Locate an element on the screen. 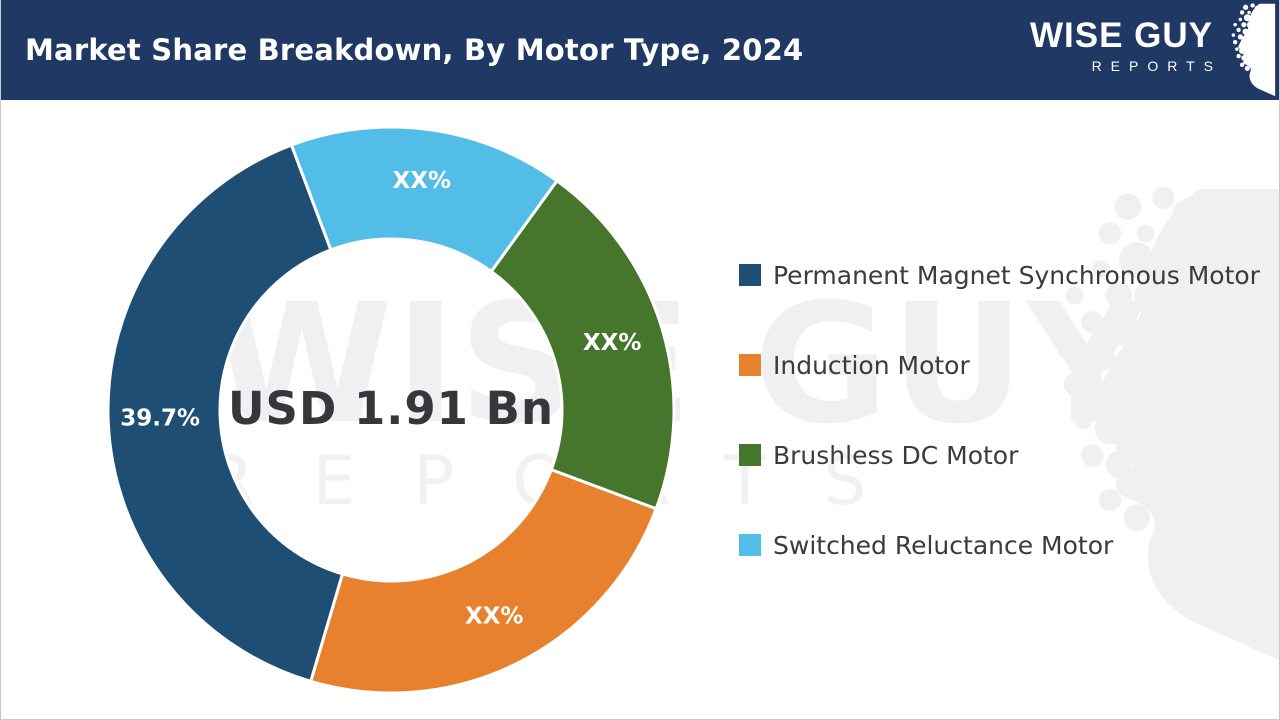 This screenshot has height=720, width=1280. wiseguy-face-icon is located at coordinates (1236, 50).